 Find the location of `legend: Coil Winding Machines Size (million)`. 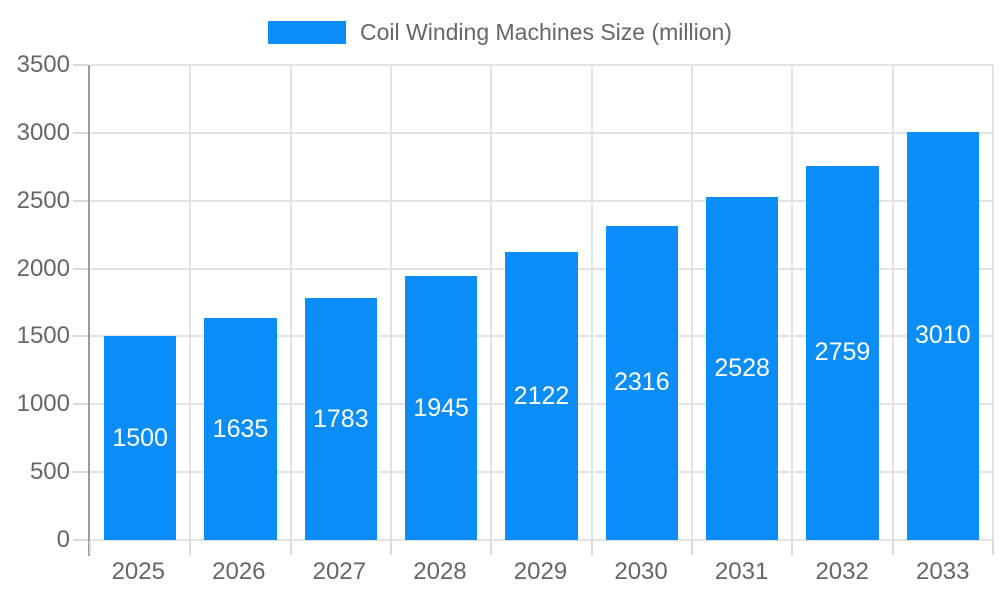

legend: Coil Winding Machines Size (million) is located at coordinates (500, 32).